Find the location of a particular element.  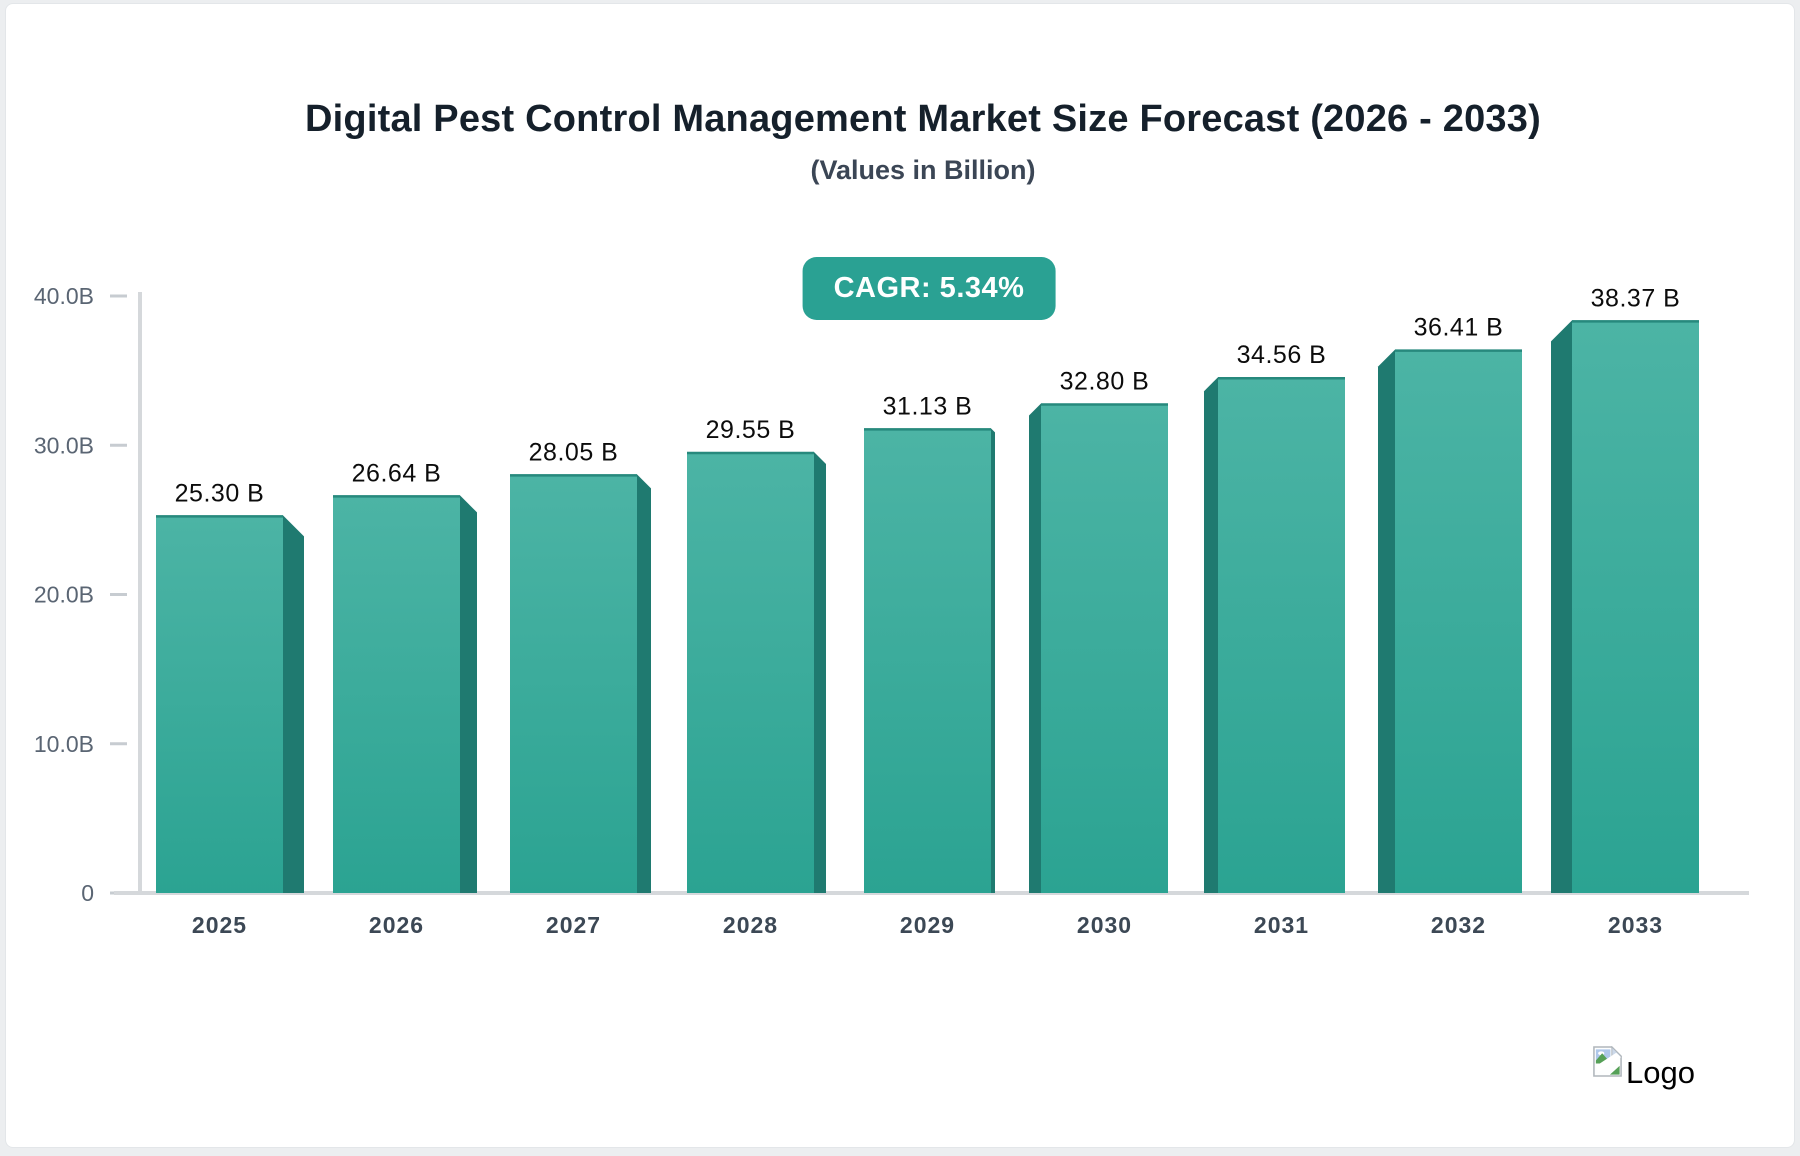

x-axis-label: 2033 is located at coordinates (1635, 925).